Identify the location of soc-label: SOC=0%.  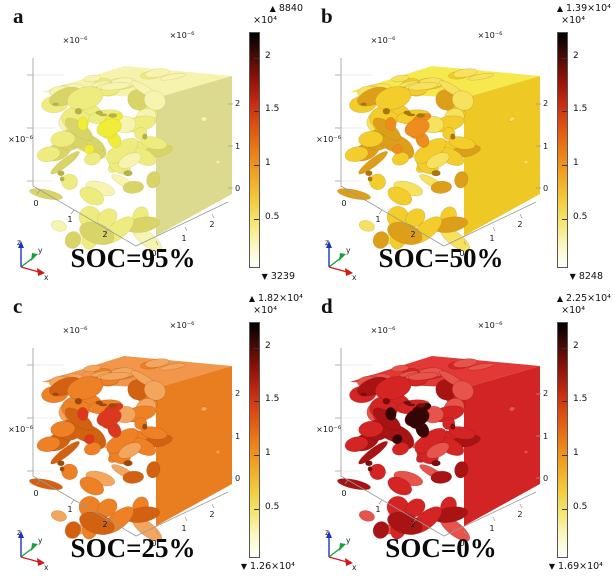
(441, 548).